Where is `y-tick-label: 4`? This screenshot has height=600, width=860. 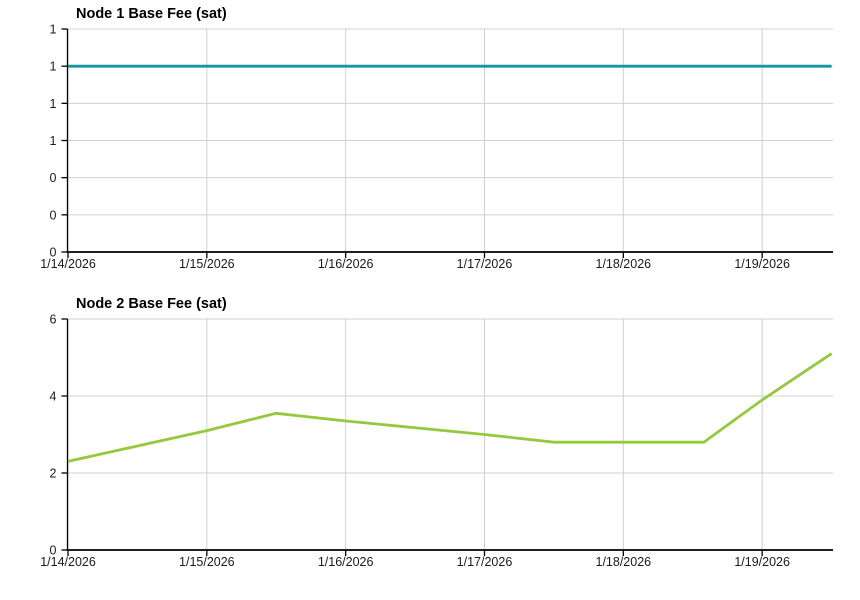
y-tick-label: 4 is located at coordinates (53, 397).